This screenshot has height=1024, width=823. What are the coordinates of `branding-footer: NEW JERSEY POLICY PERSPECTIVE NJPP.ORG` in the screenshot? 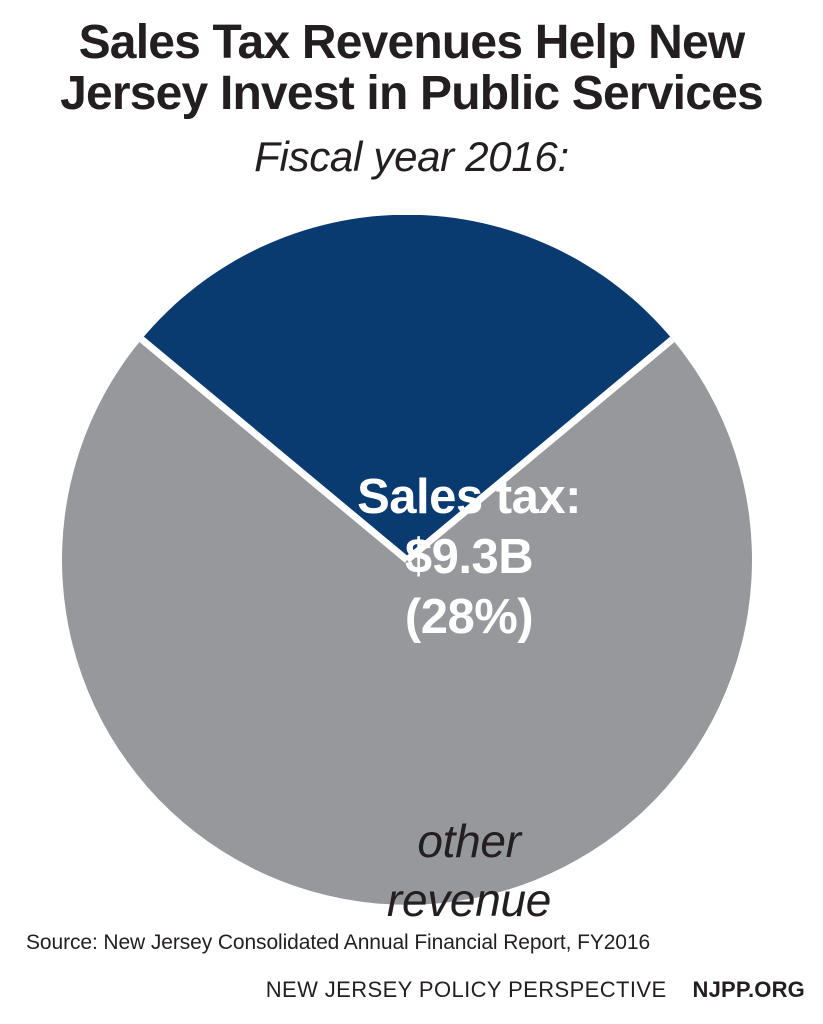 It's located at (535, 990).